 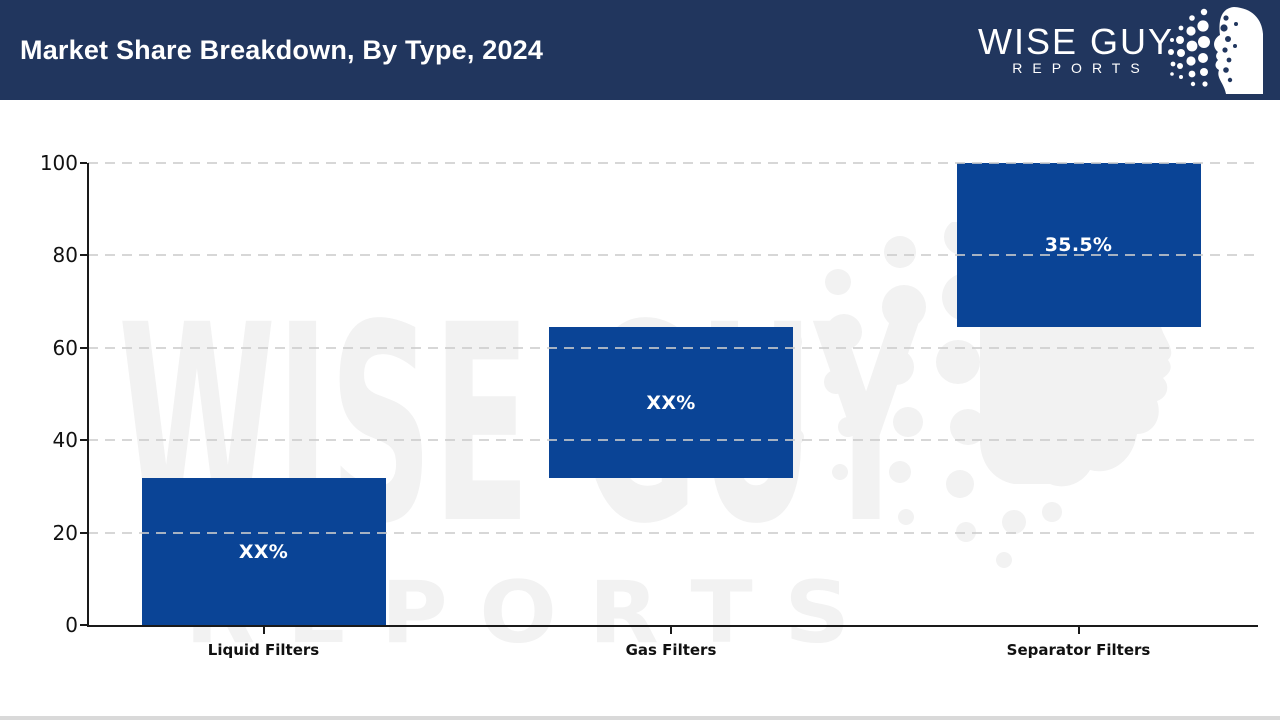 I want to click on brand-subtitle: REPORTS, so click(x=1081, y=67).